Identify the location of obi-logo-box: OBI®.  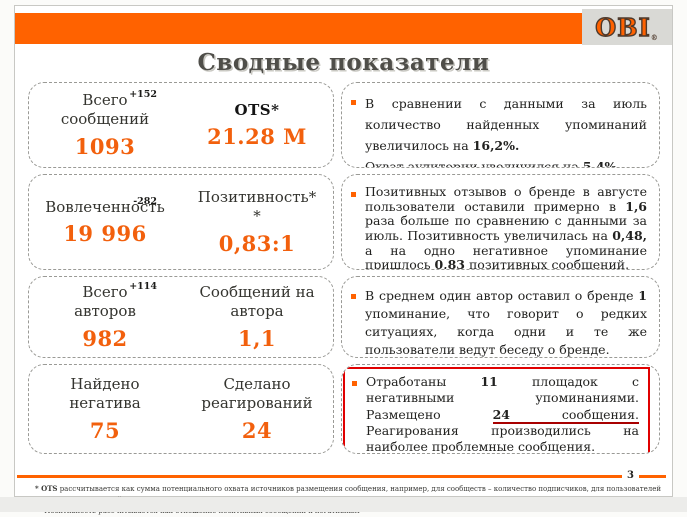
(627, 27).